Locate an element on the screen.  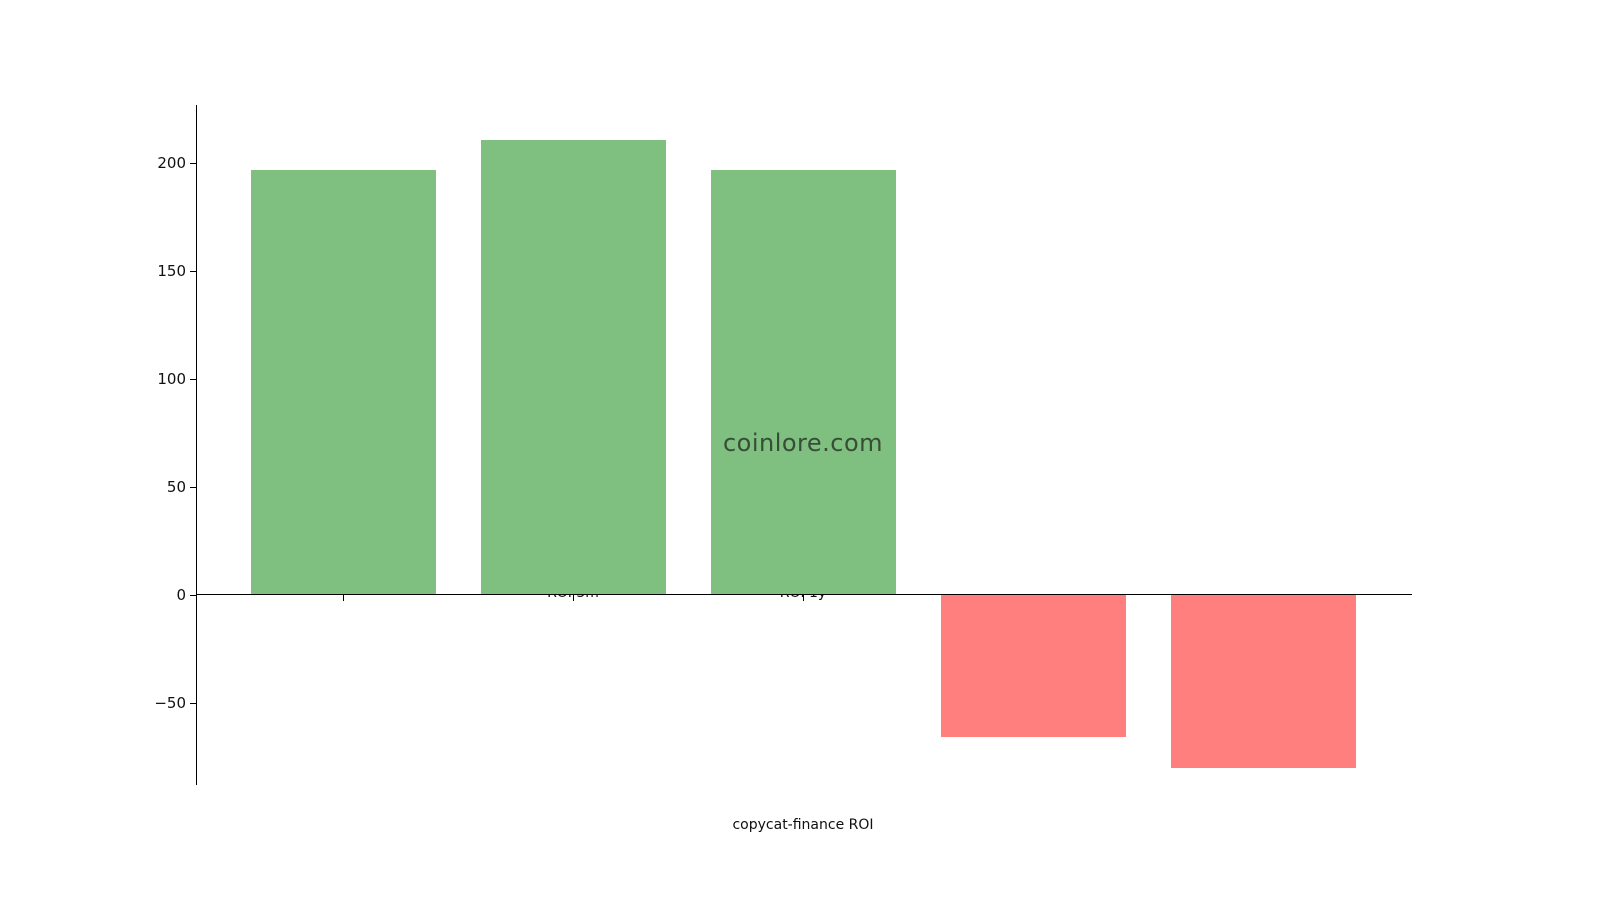
y-axis-tick-label: 100 is located at coordinates (171, 379).